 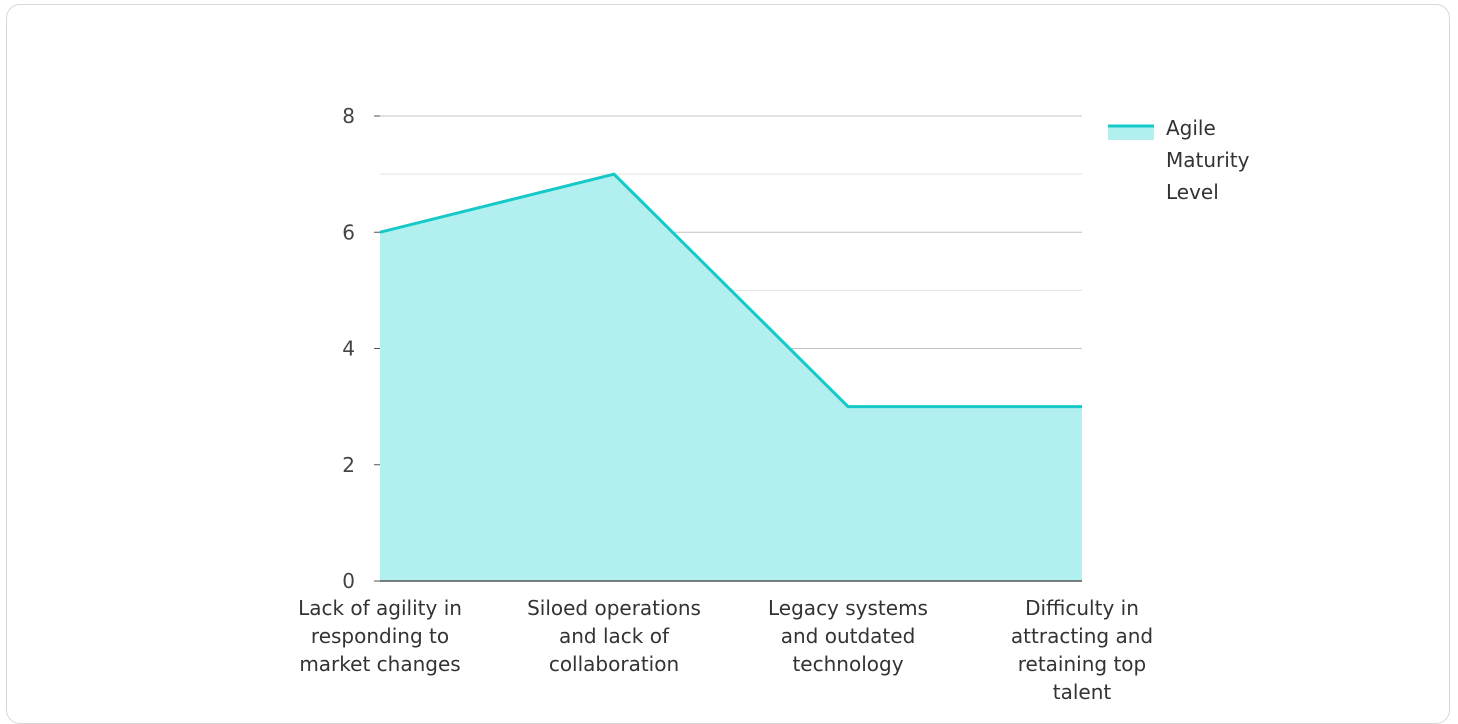 I want to click on y-tick-label: 6, so click(x=348, y=232).